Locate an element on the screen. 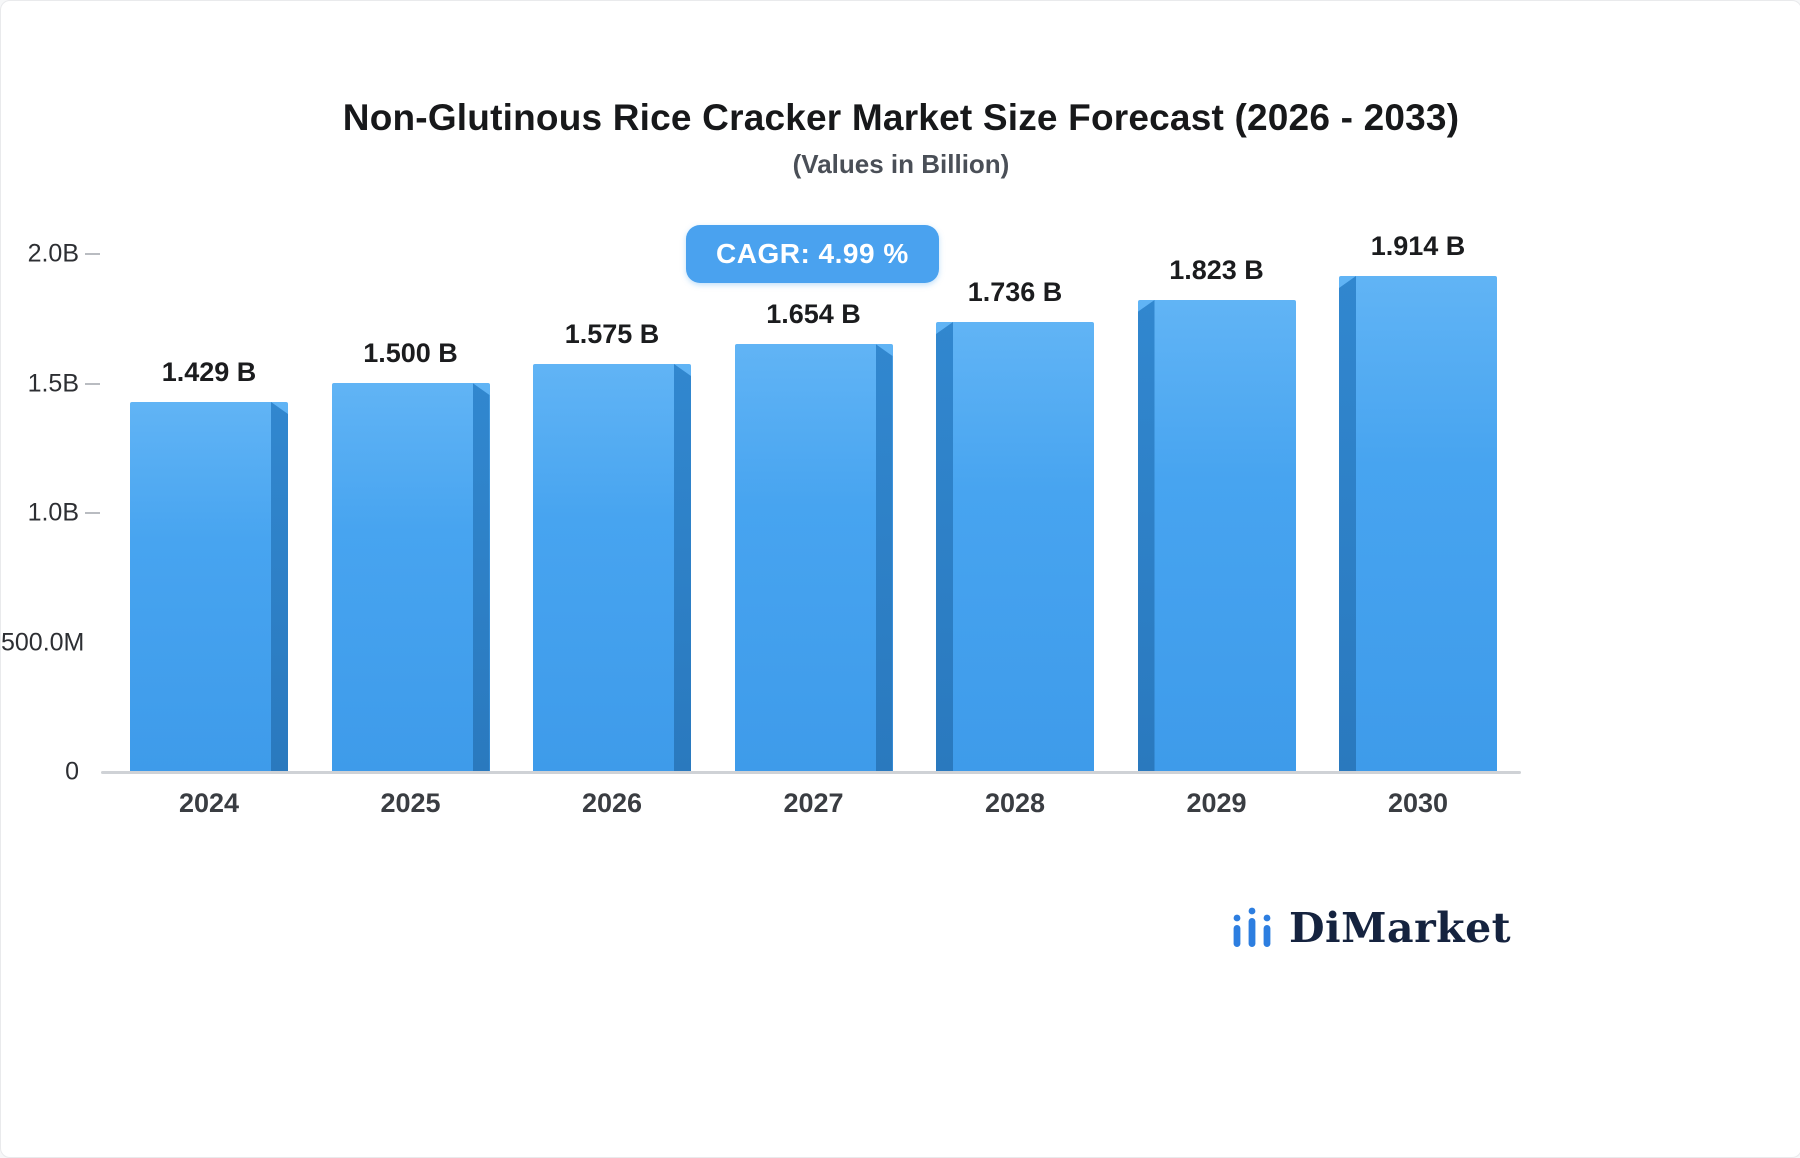 This screenshot has height=1158, width=1800. bar-column: 1.736 B 2028 is located at coordinates (1015, 536).